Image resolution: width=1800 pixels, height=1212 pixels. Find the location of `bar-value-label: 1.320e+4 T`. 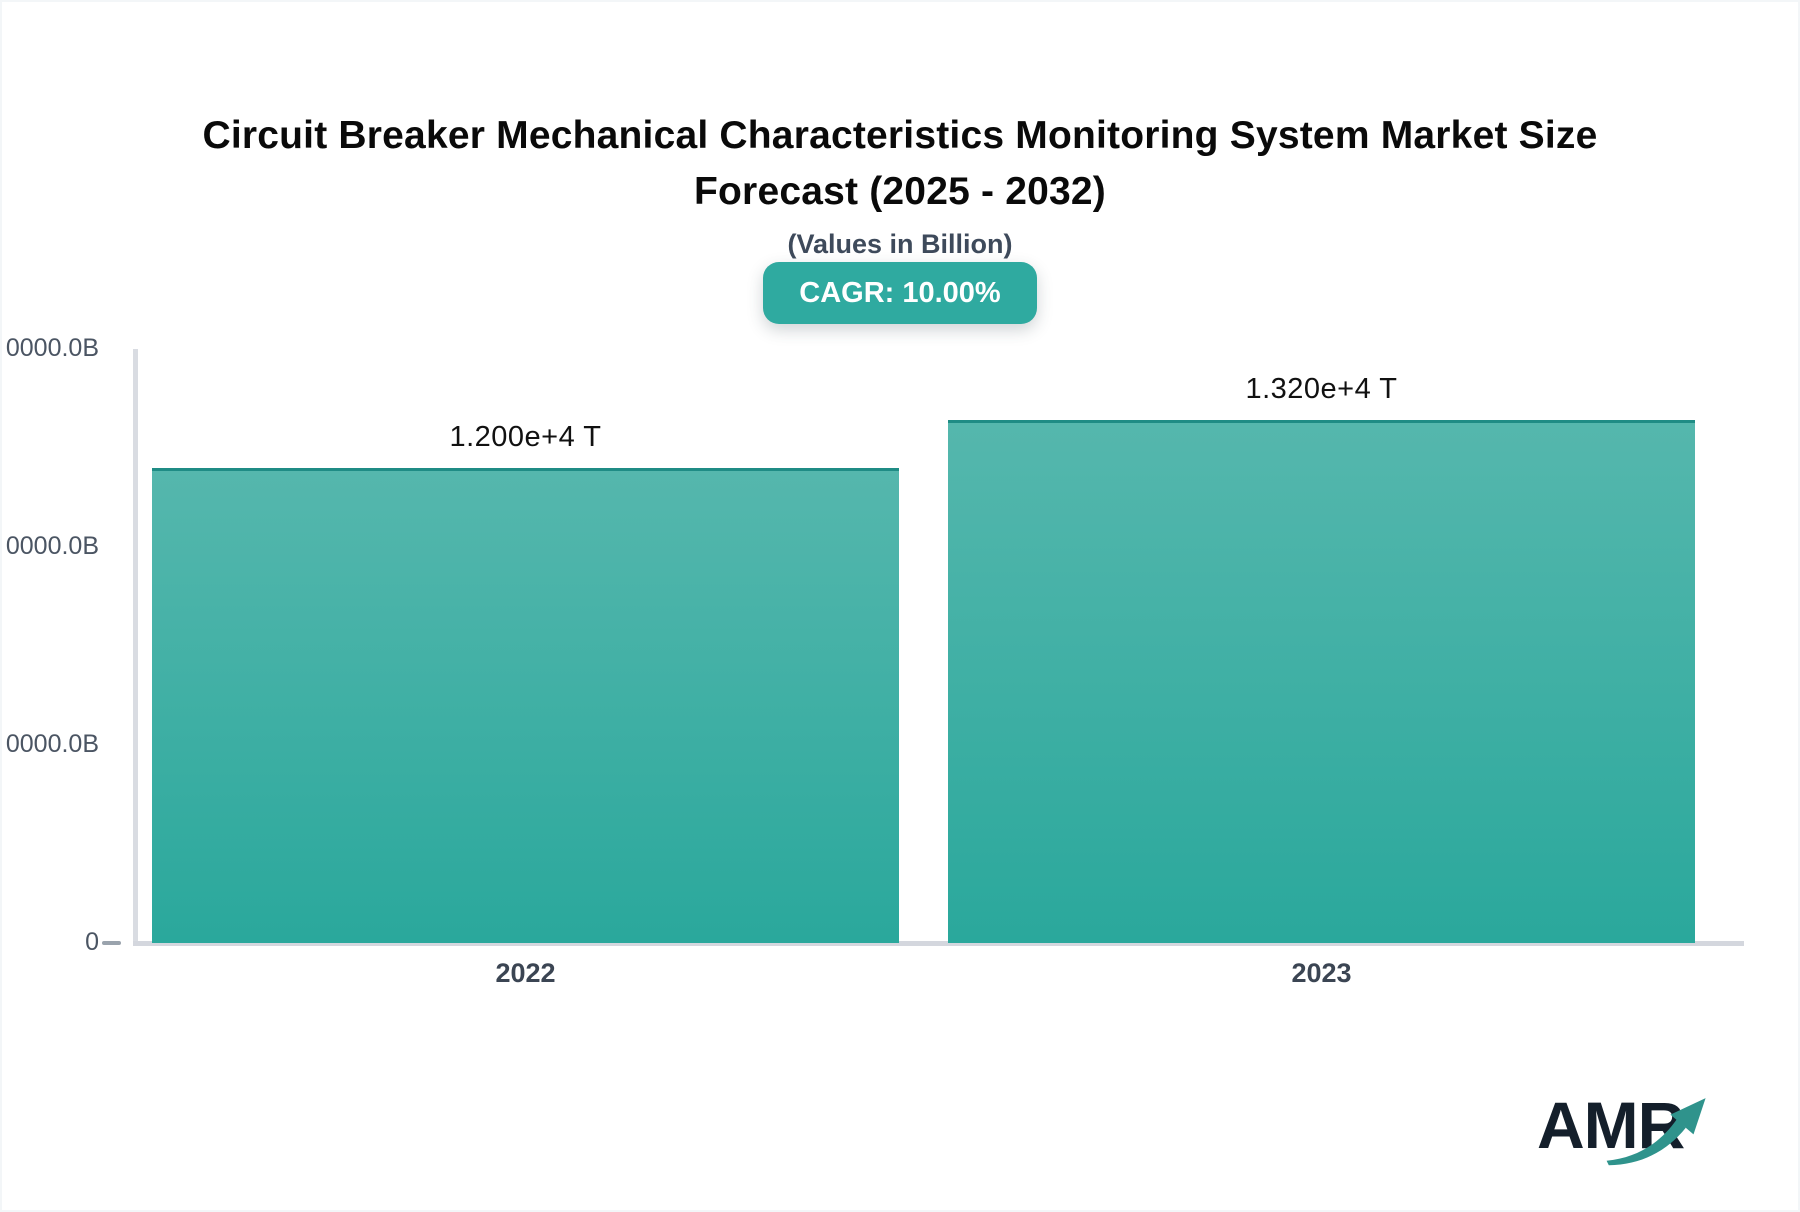

bar-value-label: 1.320e+4 T is located at coordinates (1321, 389).